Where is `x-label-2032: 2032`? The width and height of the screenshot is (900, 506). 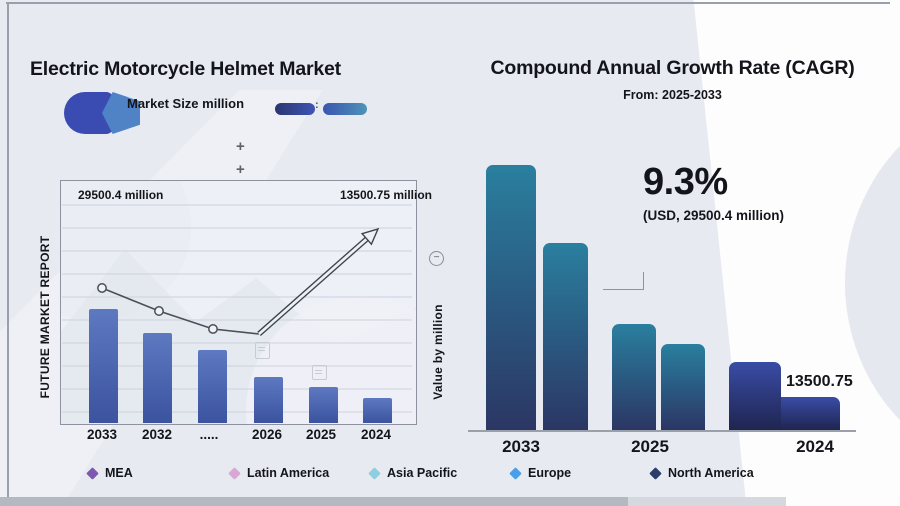 x-label-2032: 2032 is located at coordinates (157, 434).